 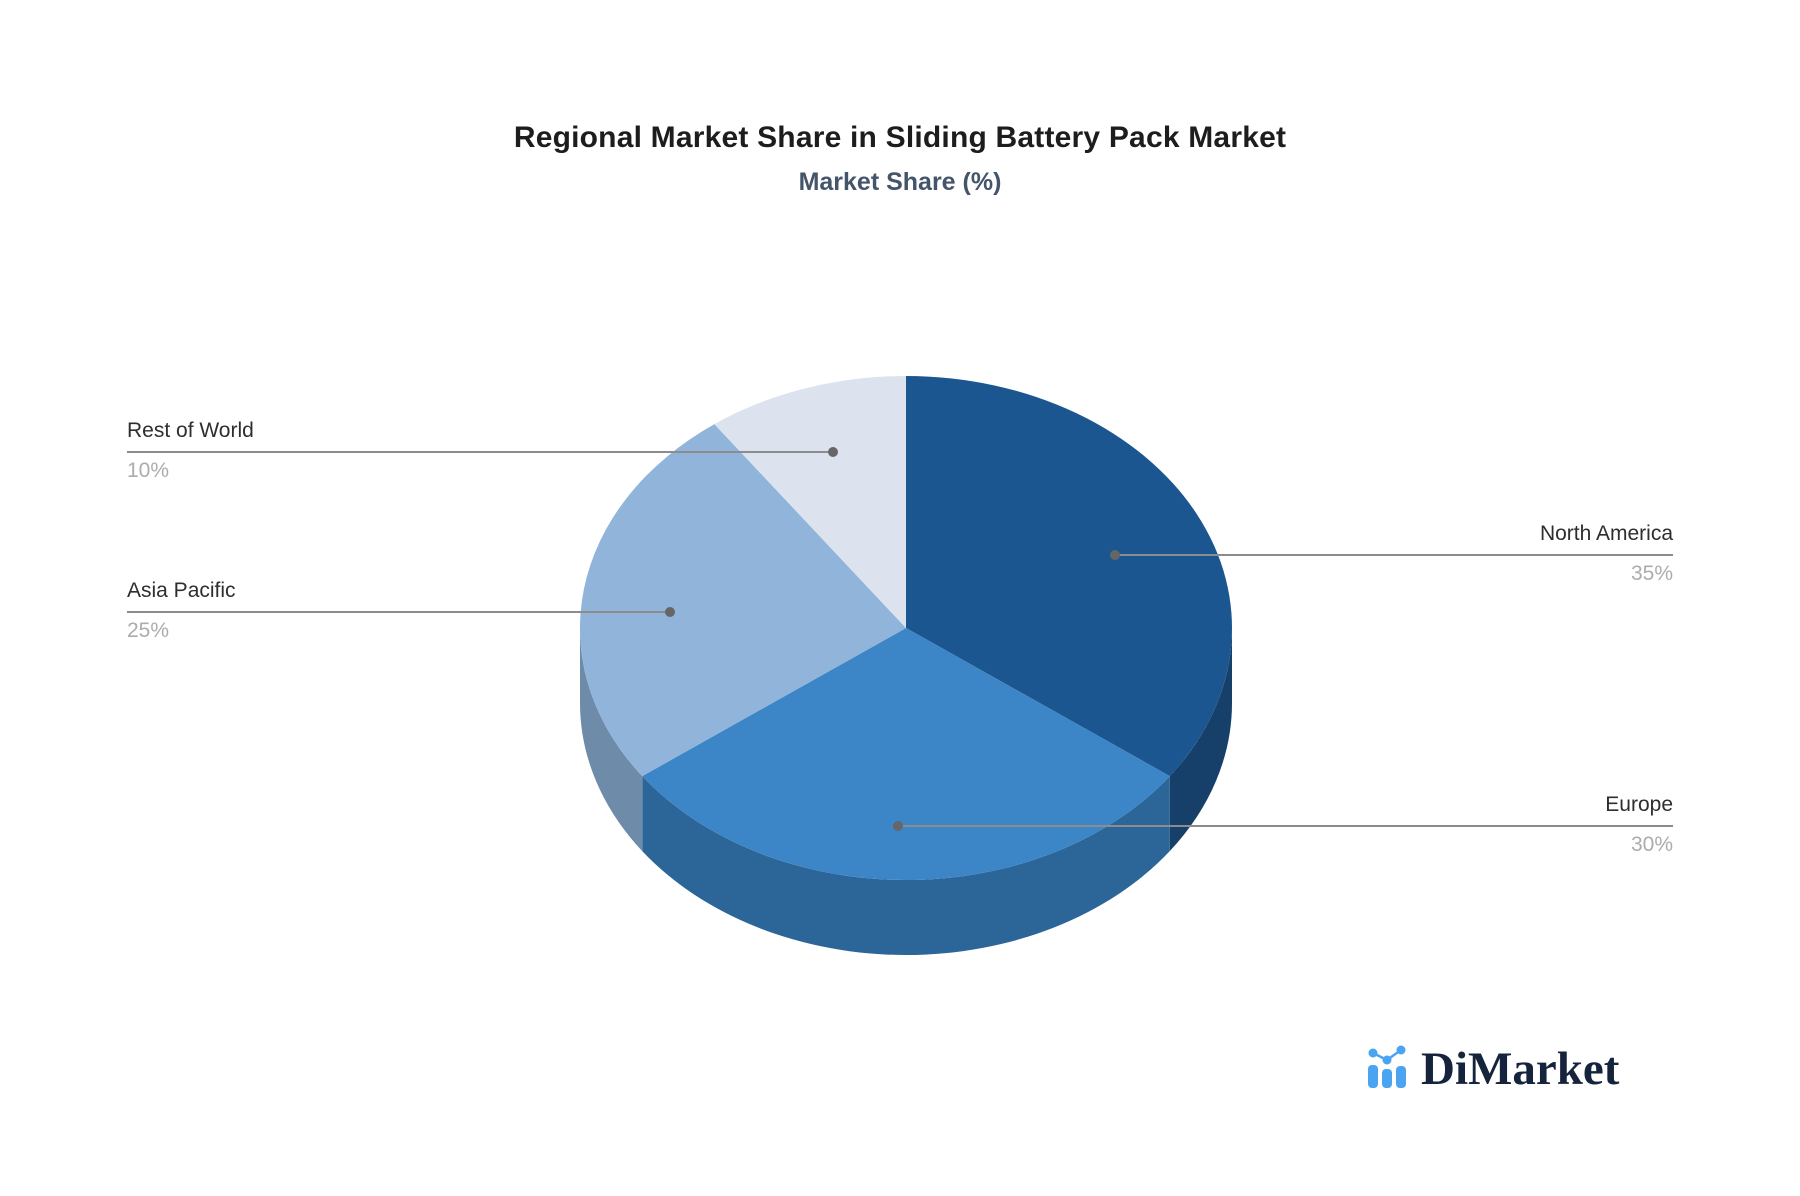 What do you see at coordinates (906, 866) in the screenshot?
I see `pie-slice-side-europe` at bounding box center [906, 866].